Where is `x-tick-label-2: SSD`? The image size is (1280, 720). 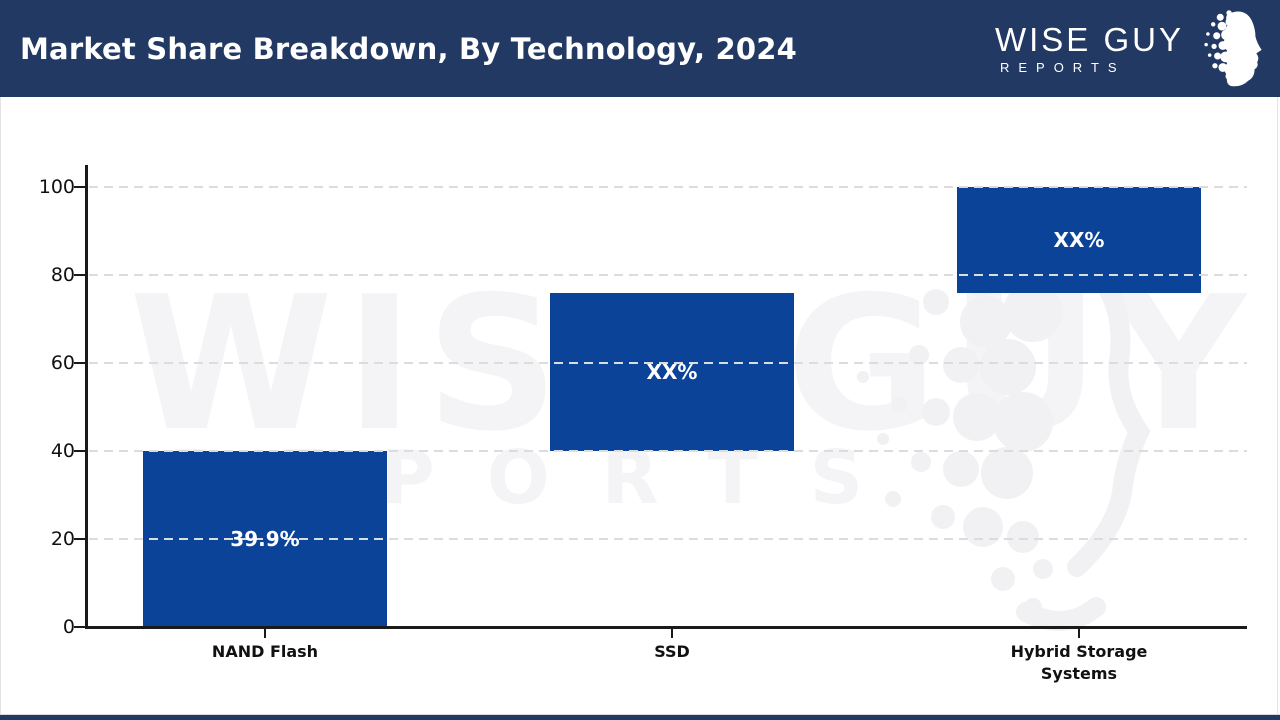 x-tick-label-2: SSD is located at coordinates (672, 651).